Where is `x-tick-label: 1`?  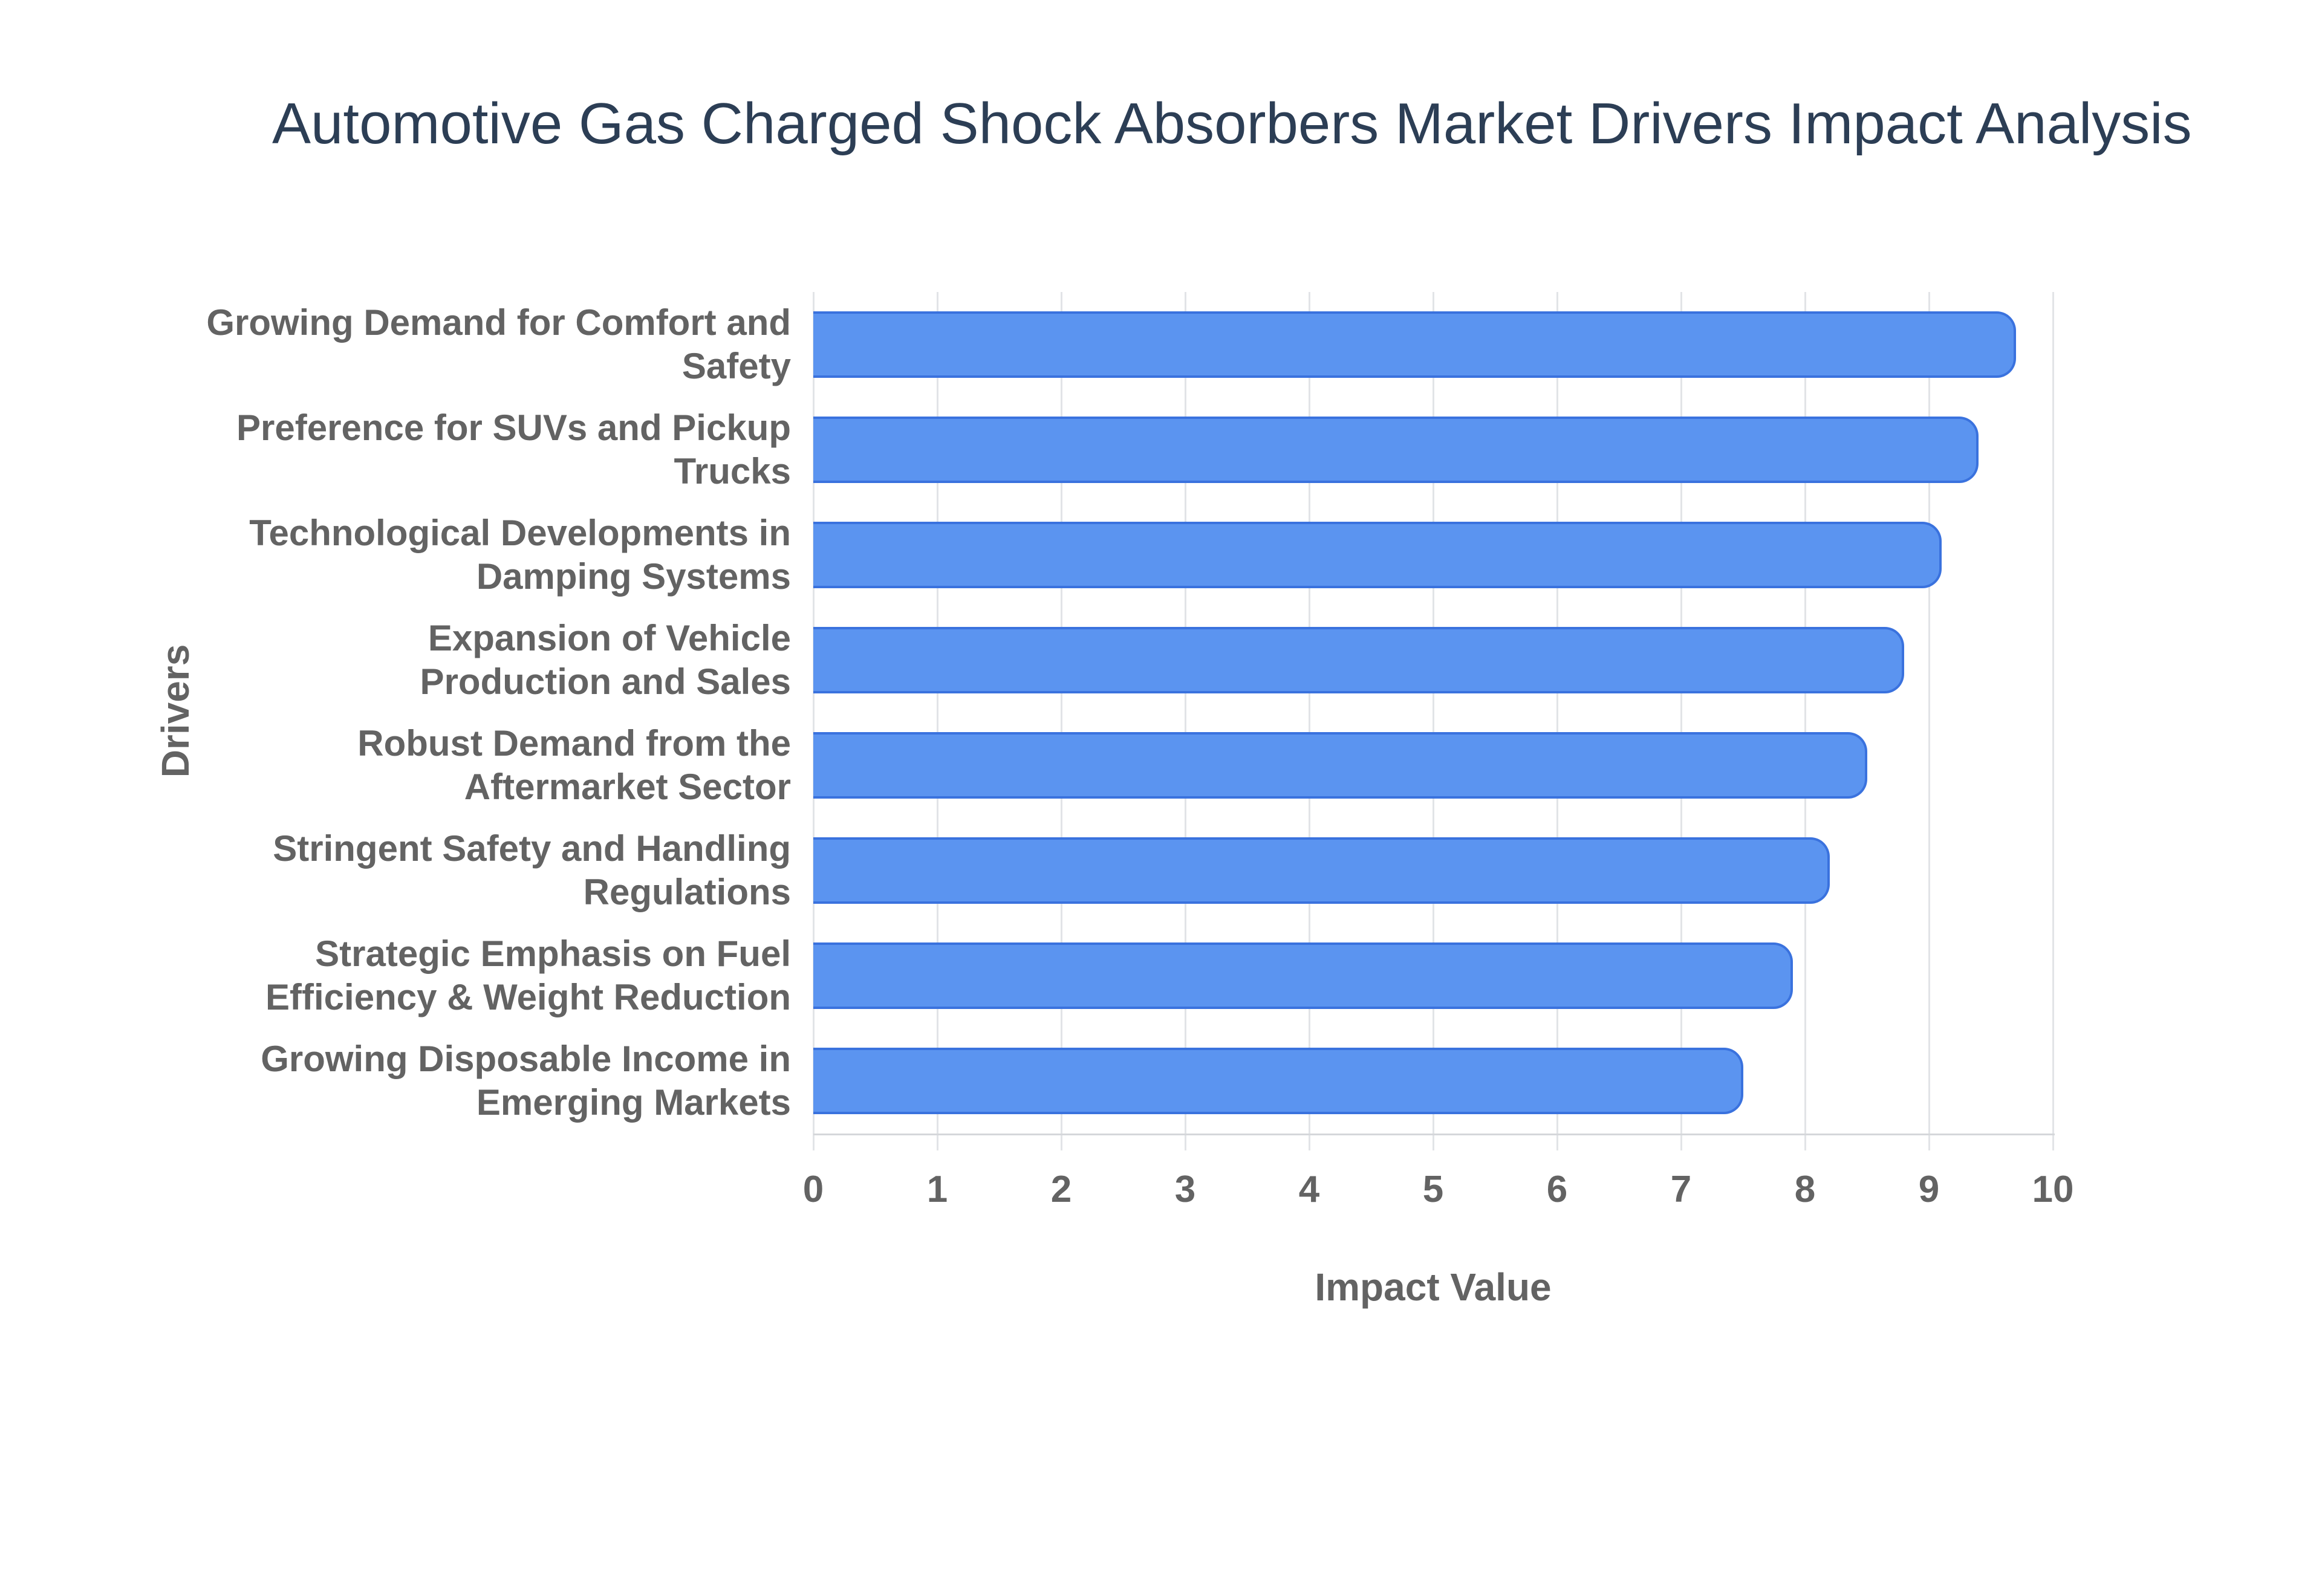
x-tick-label: 1 is located at coordinates (937, 1189).